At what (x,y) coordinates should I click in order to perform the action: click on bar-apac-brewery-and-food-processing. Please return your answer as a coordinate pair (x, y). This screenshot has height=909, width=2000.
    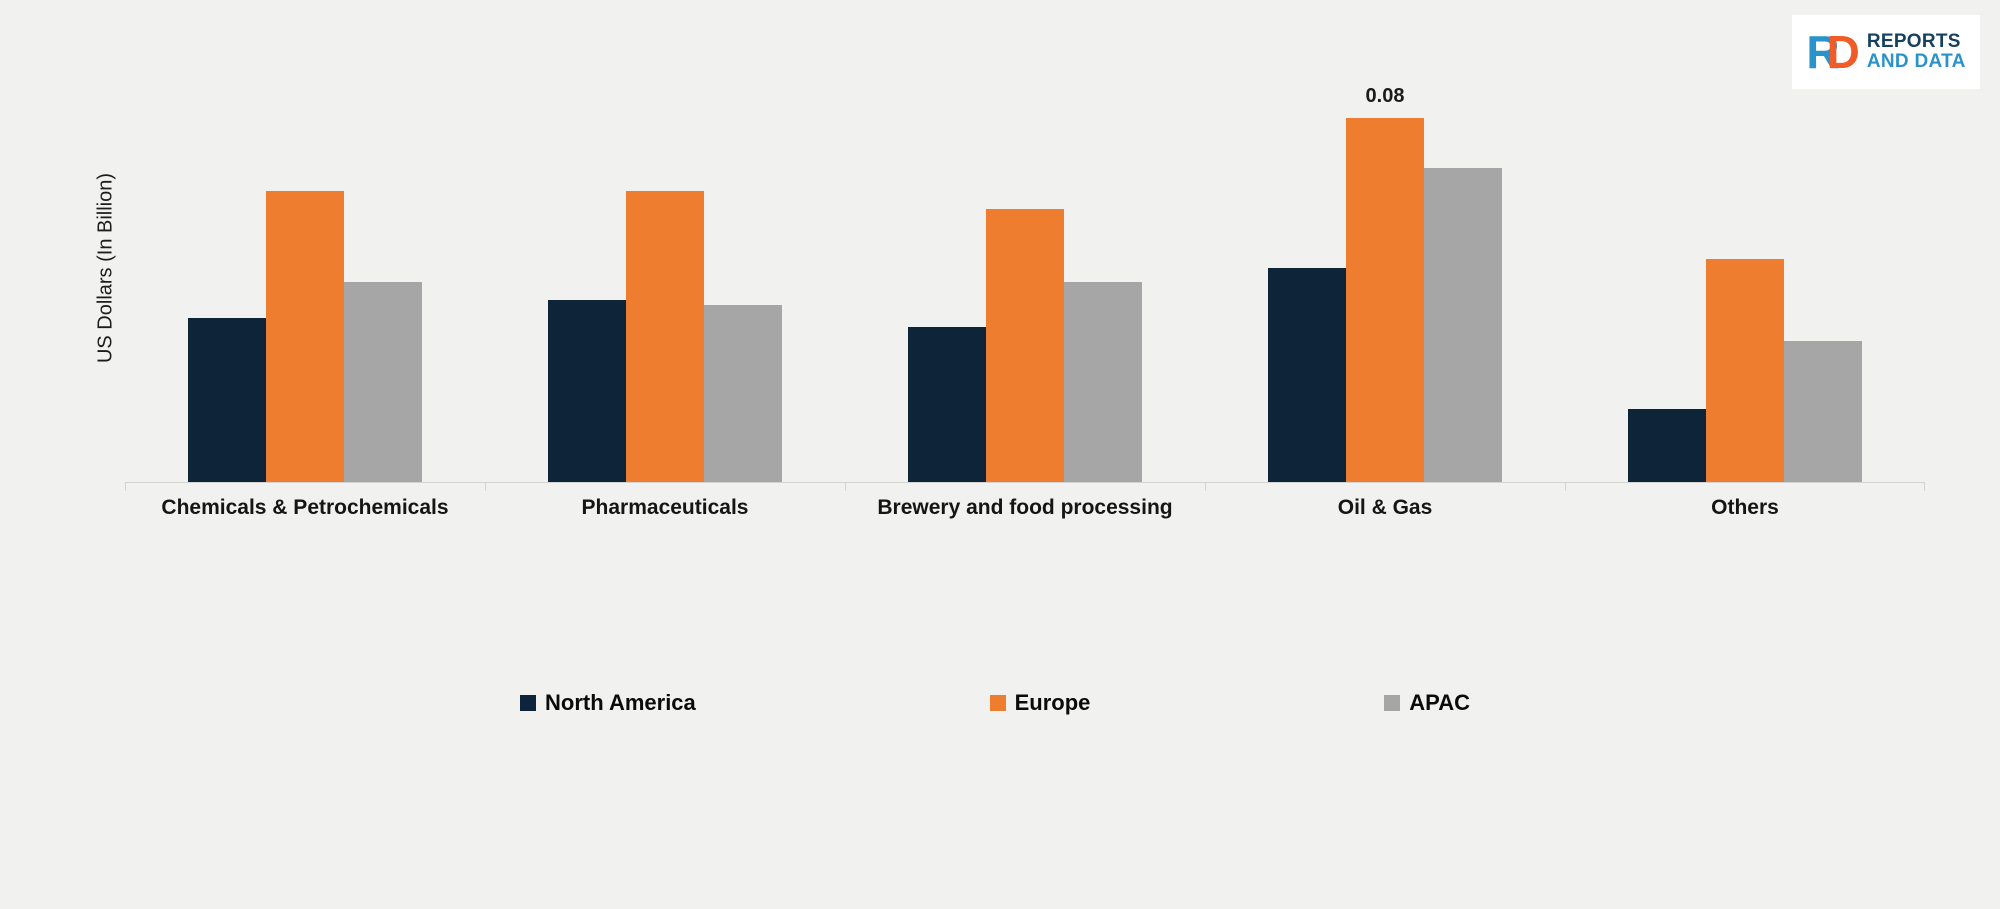
    Looking at the image, I should click on (1103, 382).